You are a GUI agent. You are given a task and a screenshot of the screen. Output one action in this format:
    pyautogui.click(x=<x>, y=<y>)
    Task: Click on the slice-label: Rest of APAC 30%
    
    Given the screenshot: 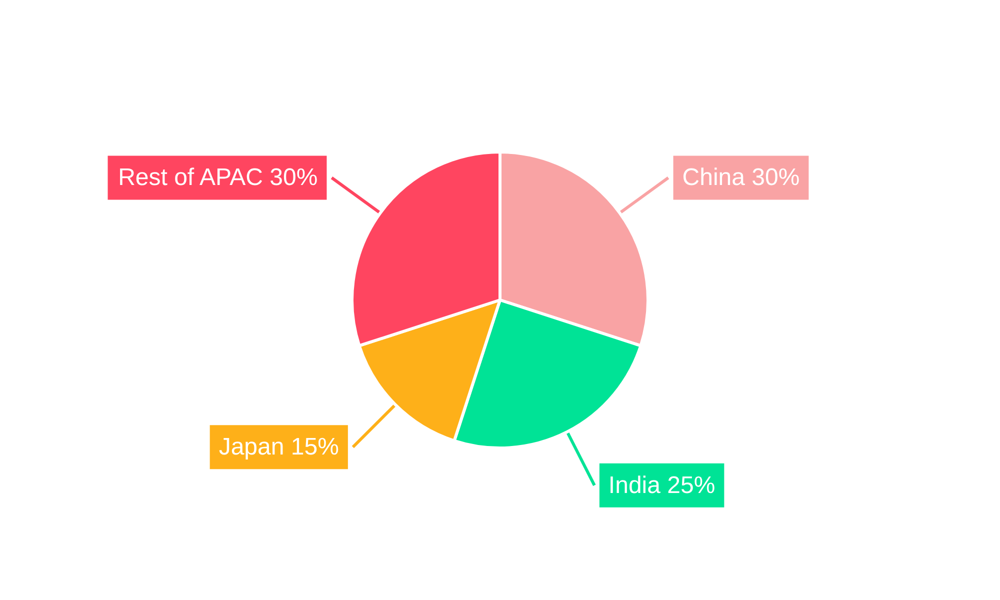 What is the action you would take?
    pyautogui.click(x=218, y=178)
    